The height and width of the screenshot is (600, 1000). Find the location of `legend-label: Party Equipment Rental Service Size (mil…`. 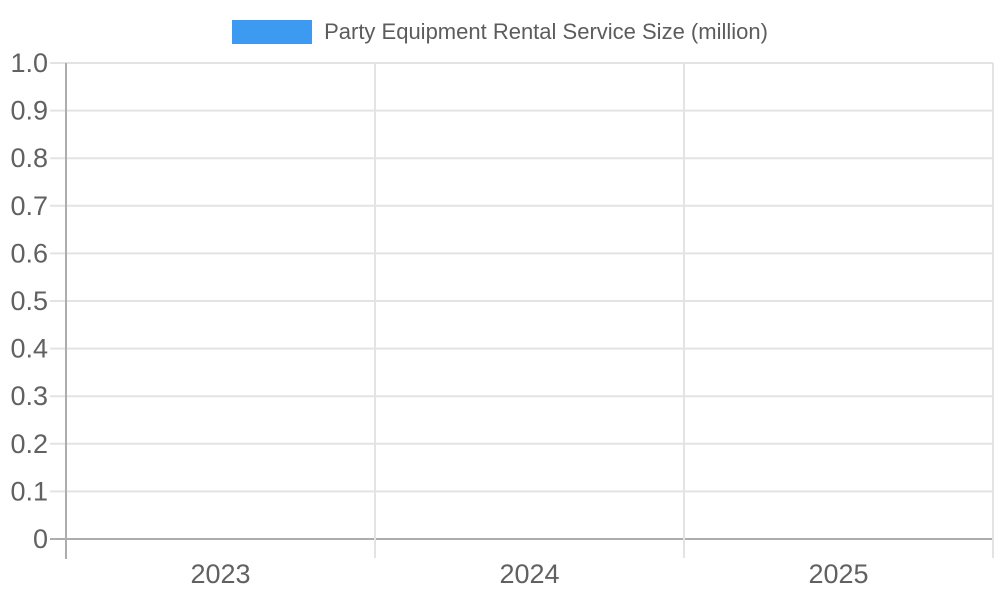

legend-label: Party Equipment Rental Service Size (mil… is located at coordinates (546, 31).